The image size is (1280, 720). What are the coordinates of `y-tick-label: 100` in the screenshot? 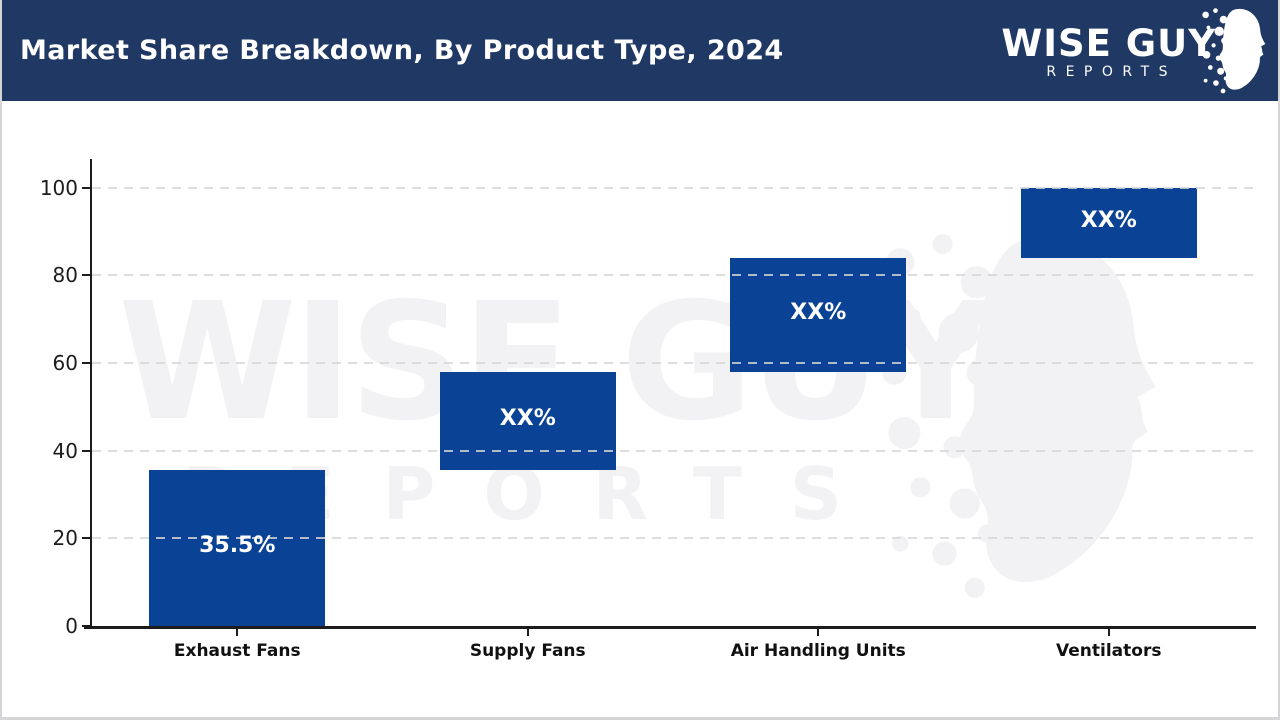 It's located at (58, 187).